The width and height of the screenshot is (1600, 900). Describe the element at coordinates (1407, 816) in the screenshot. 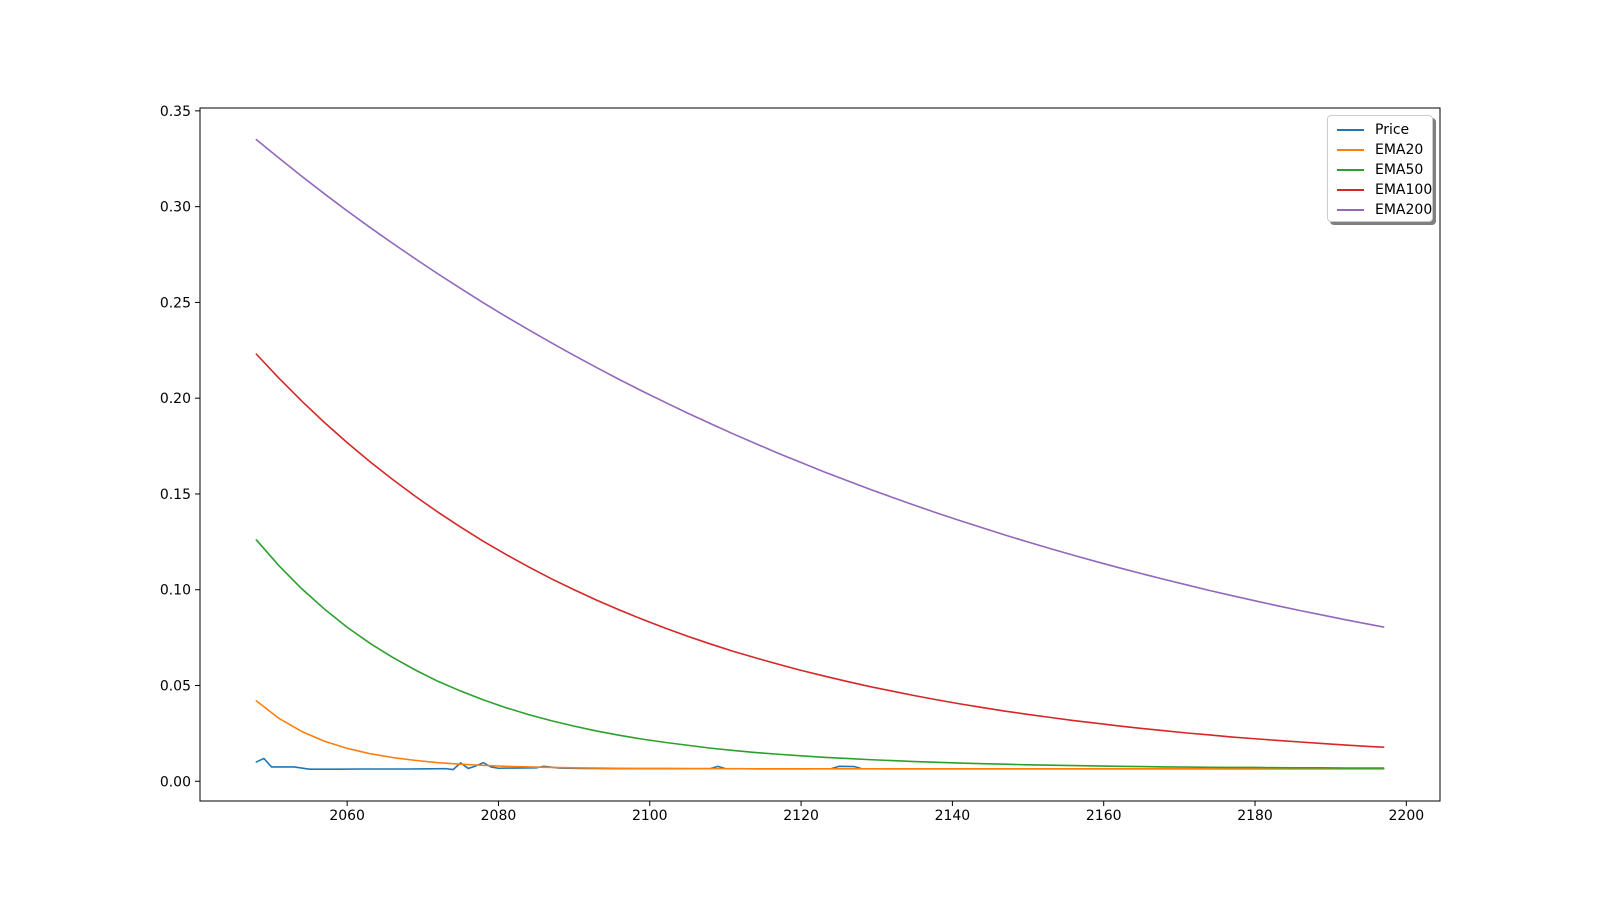

I see `x-tick-label: 2200` at that location.